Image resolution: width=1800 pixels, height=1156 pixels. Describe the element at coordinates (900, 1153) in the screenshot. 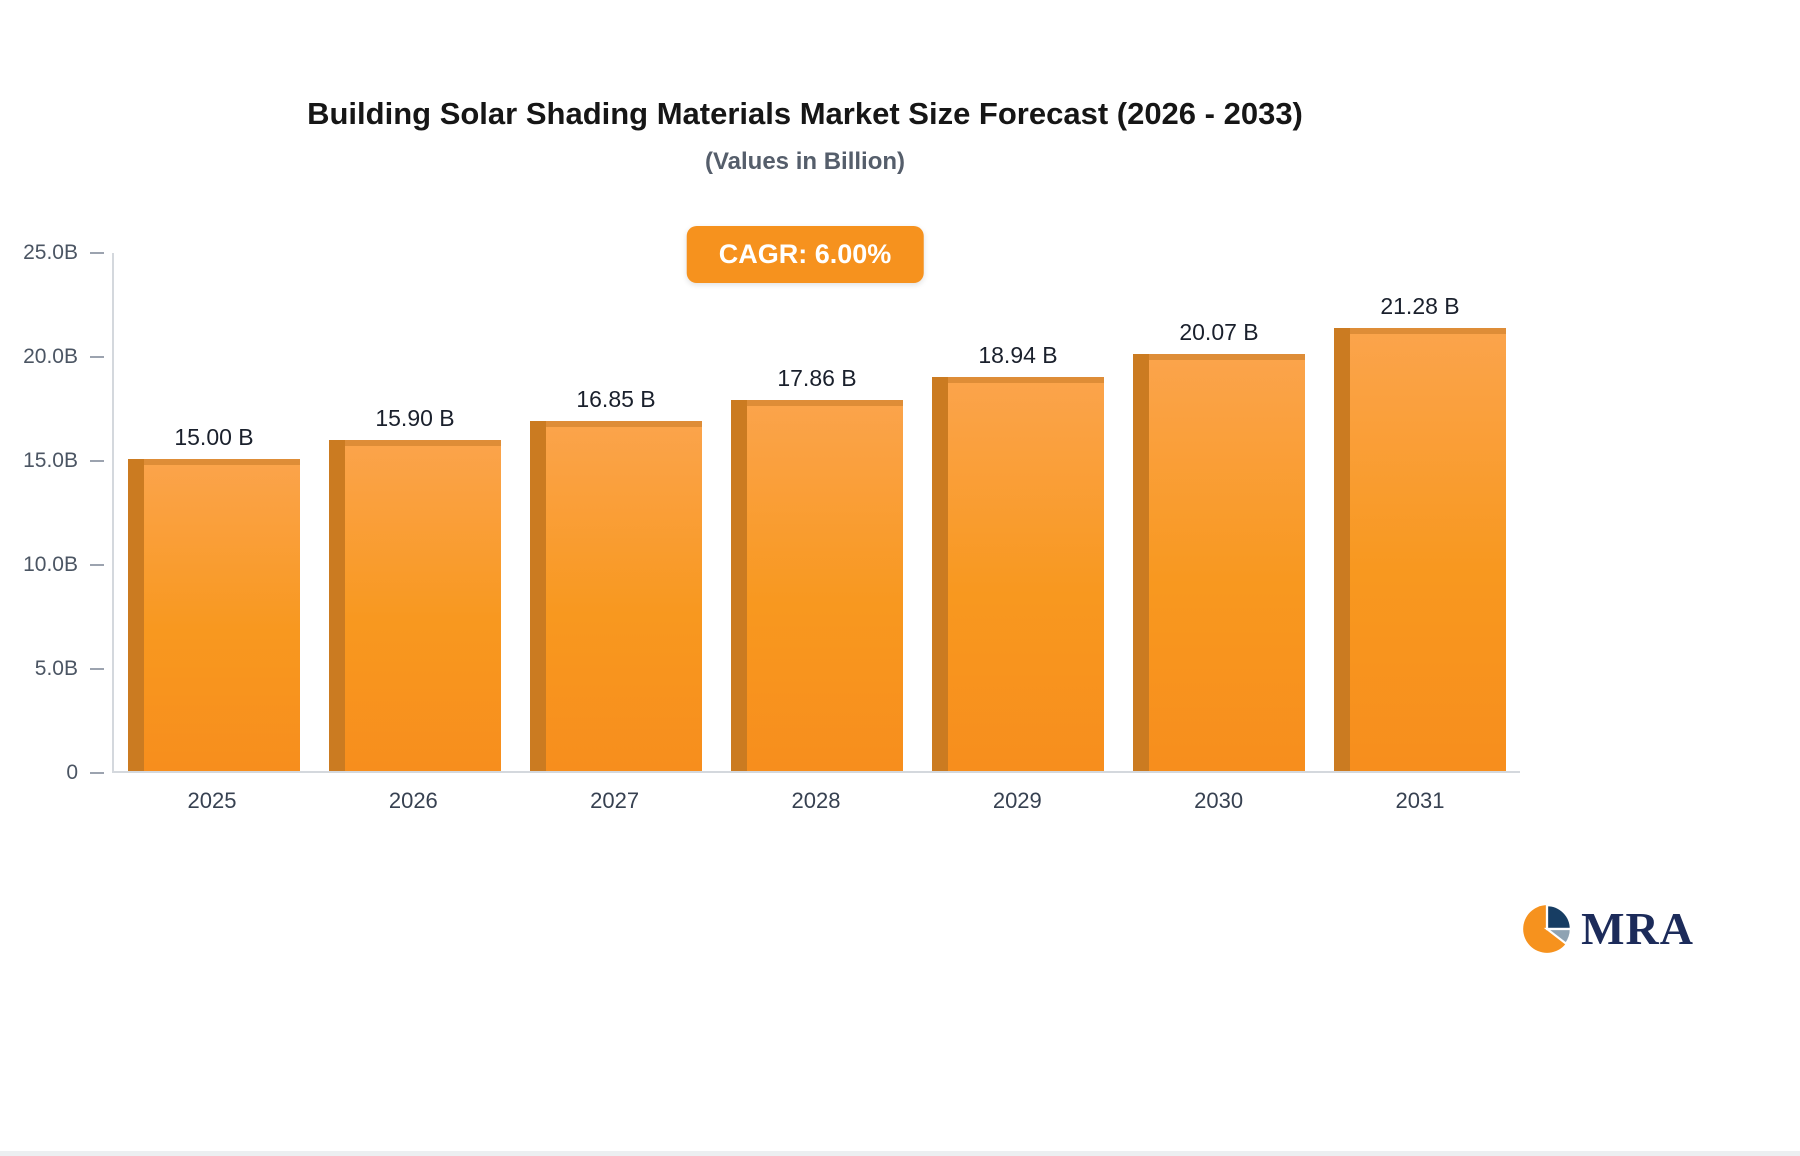

I see `bottom-border` at that location.